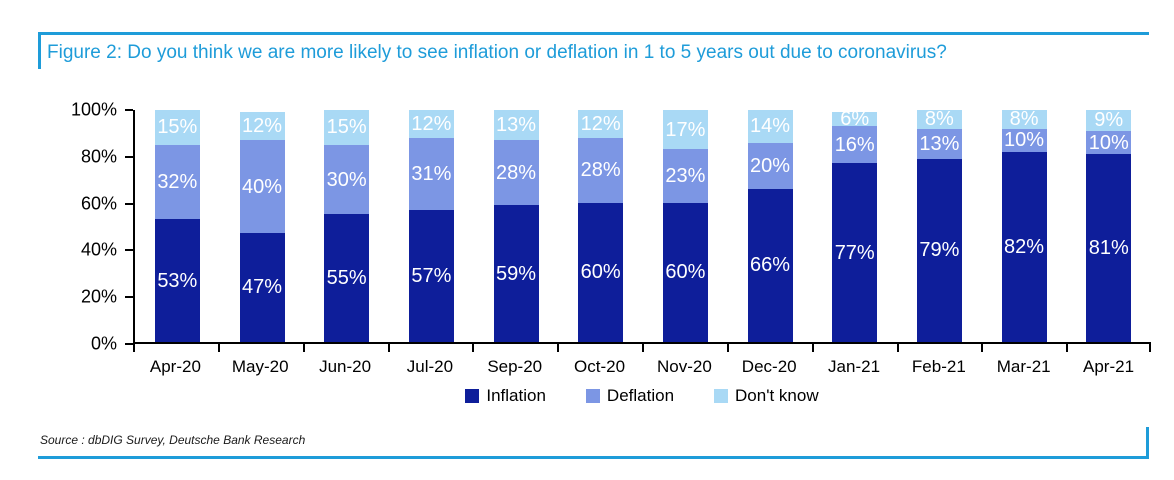 The width and height of the screenshot is (1174, 480). What do you see at coordinates (1109, 248) in the screenshot?
I see `bar-segment-inflation: 81%` at bounding box center [1109, 248].